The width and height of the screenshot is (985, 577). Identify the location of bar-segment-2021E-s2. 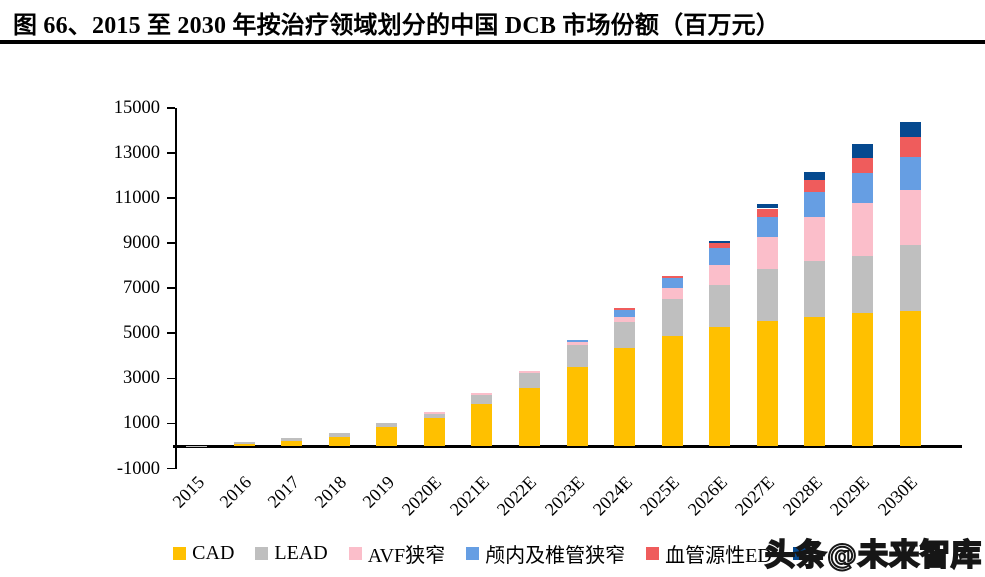
(482, 400).